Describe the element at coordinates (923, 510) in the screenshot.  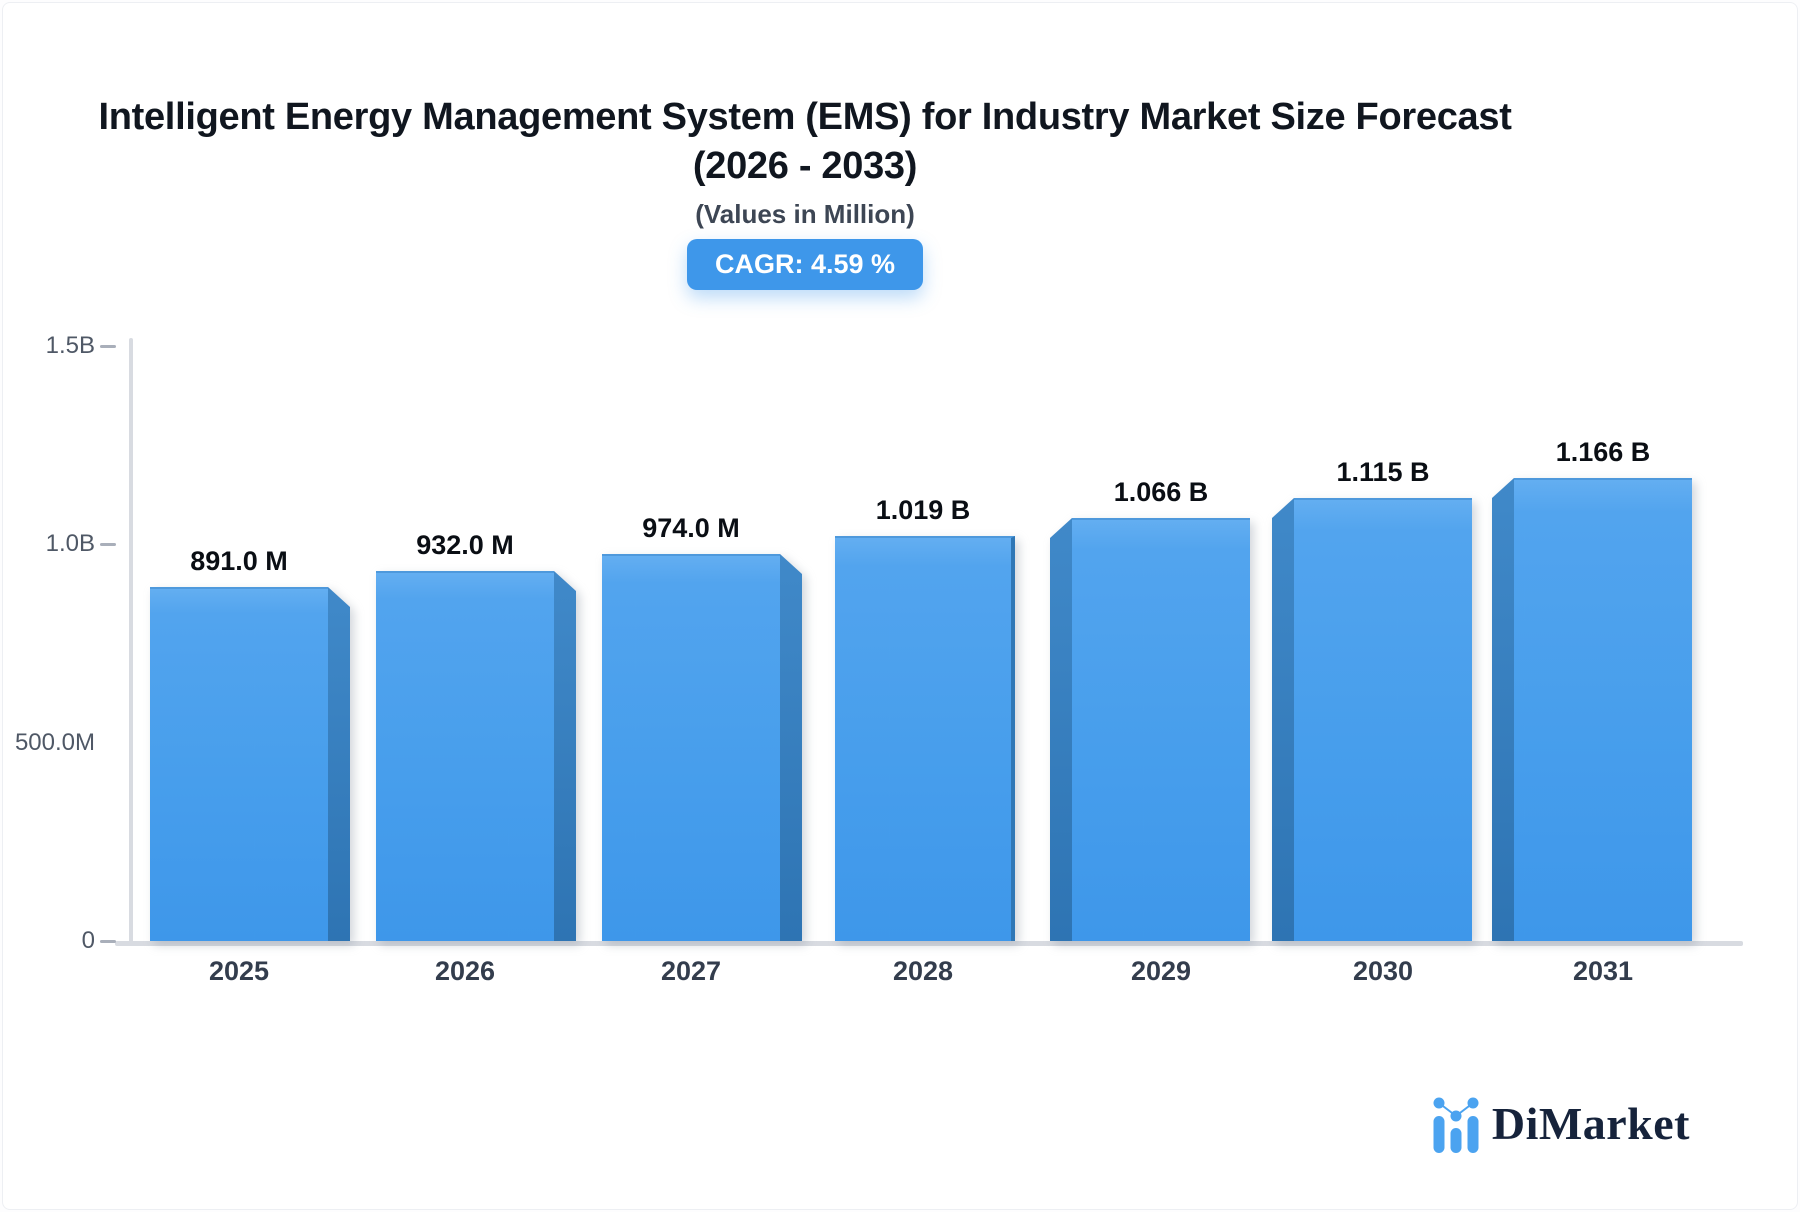
I see `bar-value-label: 1.019 B` at that location.